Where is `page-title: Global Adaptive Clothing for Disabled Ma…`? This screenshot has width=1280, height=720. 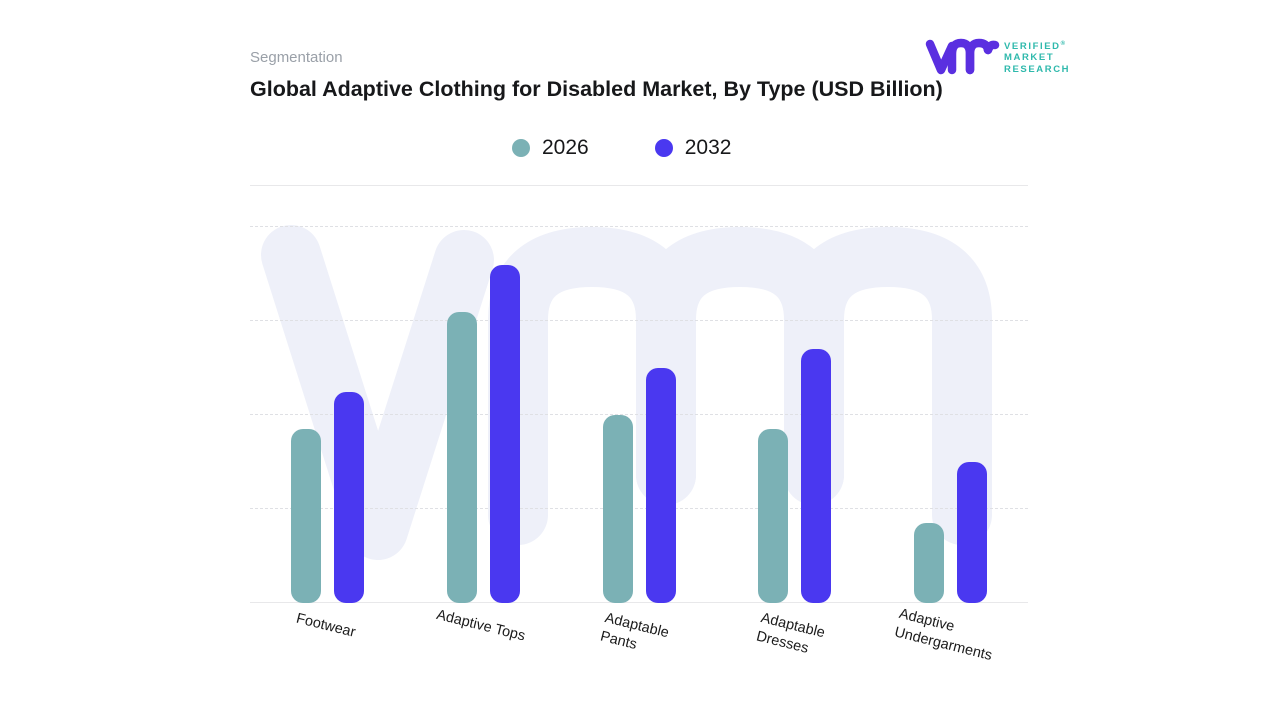
page-title: Global Adaptive Clothing for Disabled Ma… is located at coordinates (596, 89).